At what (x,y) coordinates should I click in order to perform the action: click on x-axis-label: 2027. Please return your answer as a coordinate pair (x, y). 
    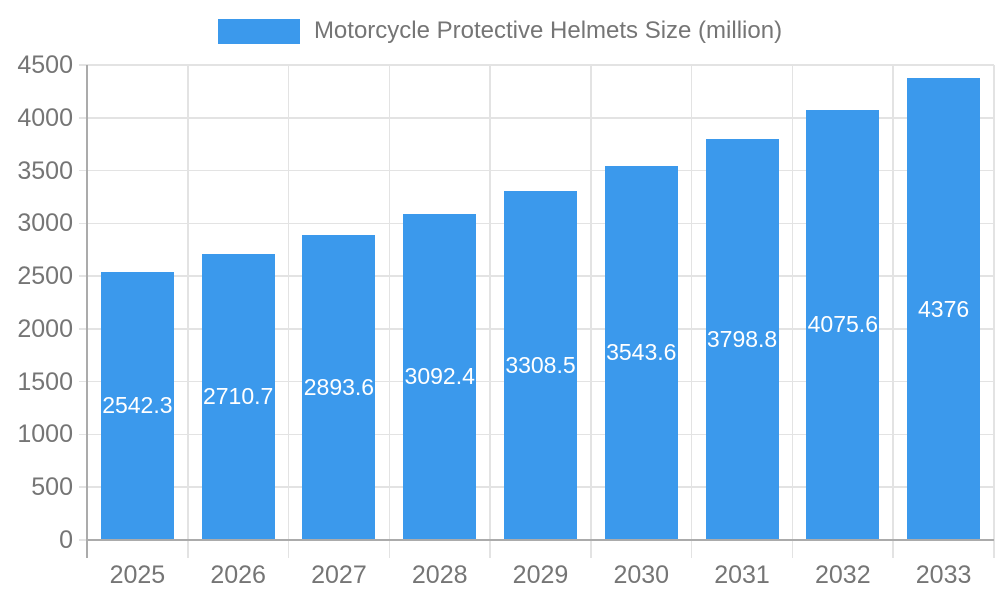
    Looking at the image, I should click on (339, 575).